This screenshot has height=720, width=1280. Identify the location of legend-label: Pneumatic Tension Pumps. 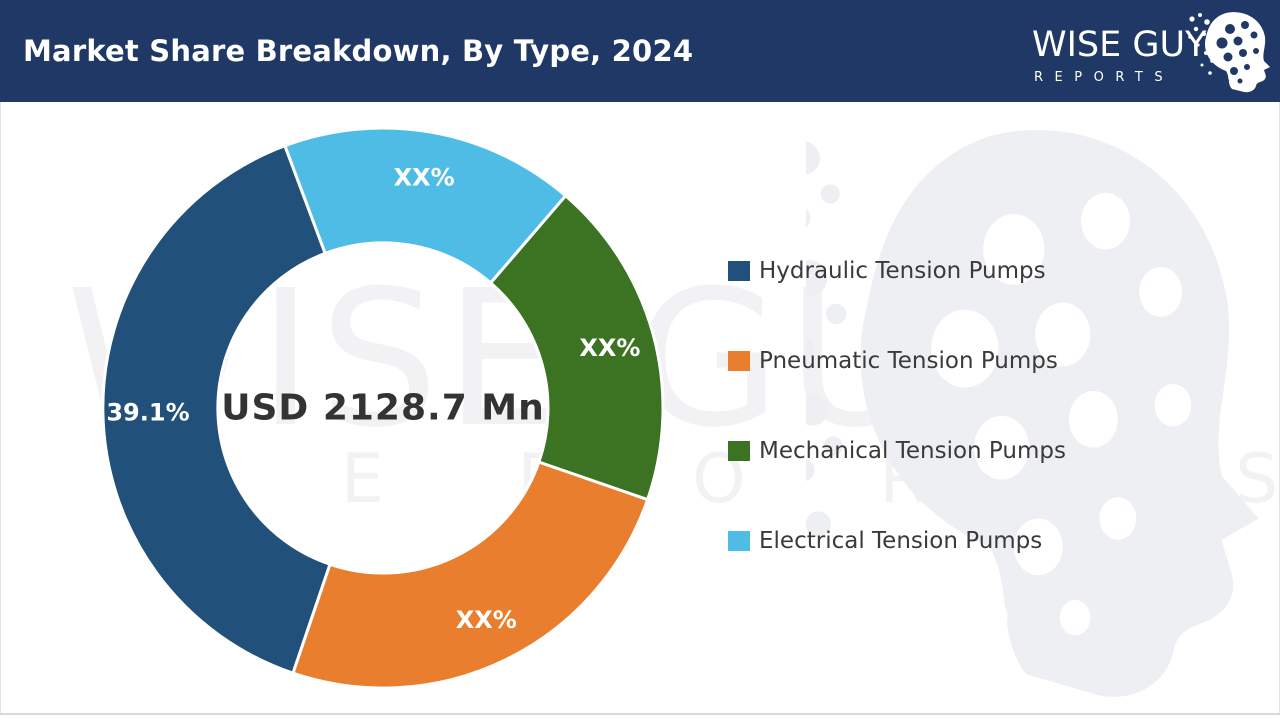
(908, 361).